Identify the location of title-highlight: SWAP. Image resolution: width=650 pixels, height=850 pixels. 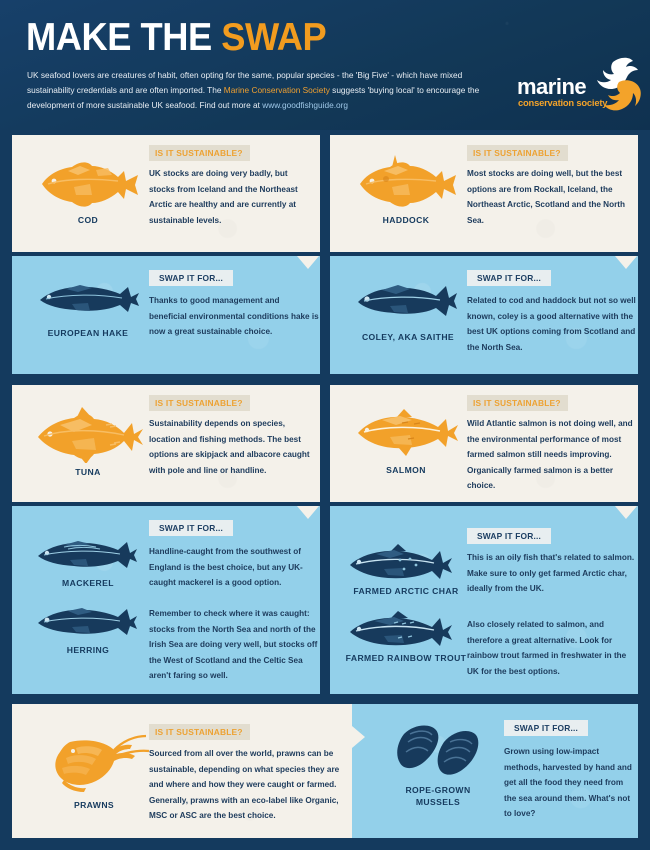
(274, 37).